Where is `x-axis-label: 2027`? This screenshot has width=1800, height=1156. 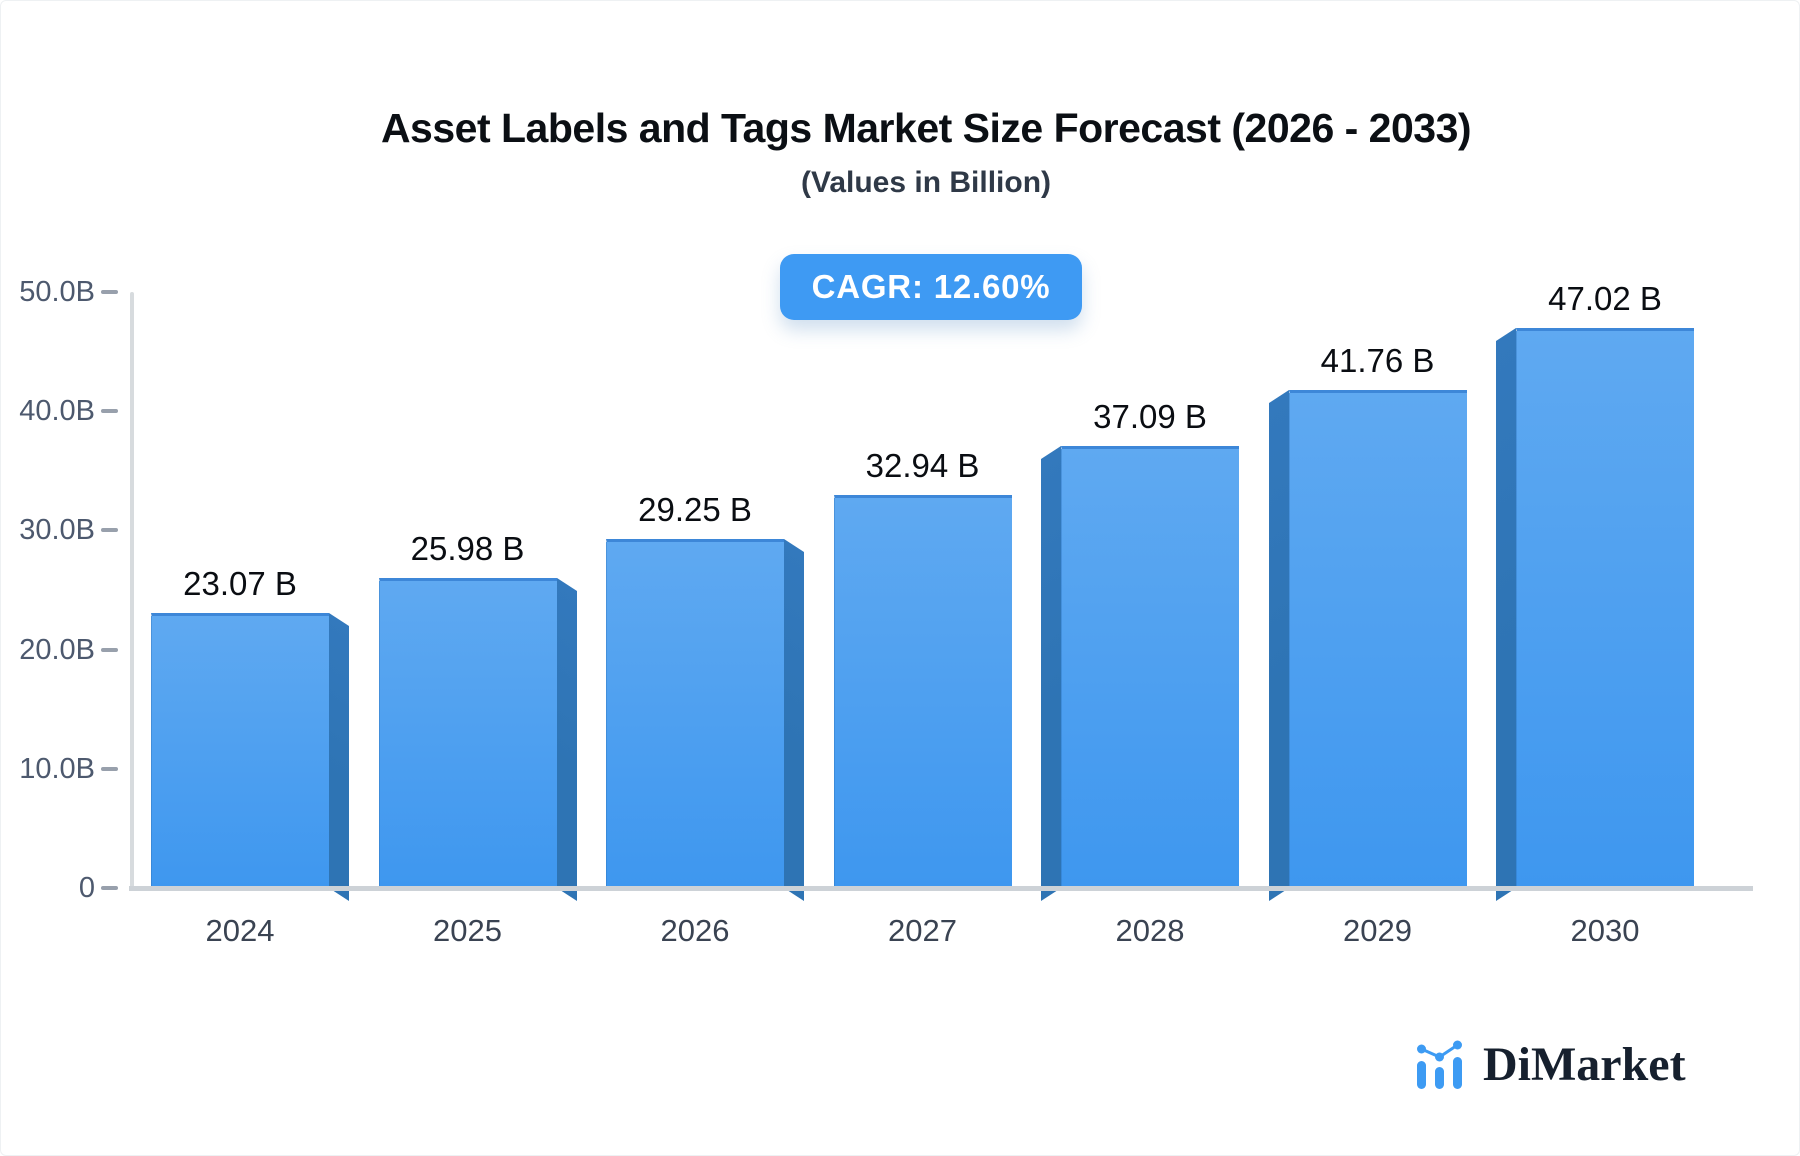
x-axis-label: 2027 is located at coordinates (922, 930).